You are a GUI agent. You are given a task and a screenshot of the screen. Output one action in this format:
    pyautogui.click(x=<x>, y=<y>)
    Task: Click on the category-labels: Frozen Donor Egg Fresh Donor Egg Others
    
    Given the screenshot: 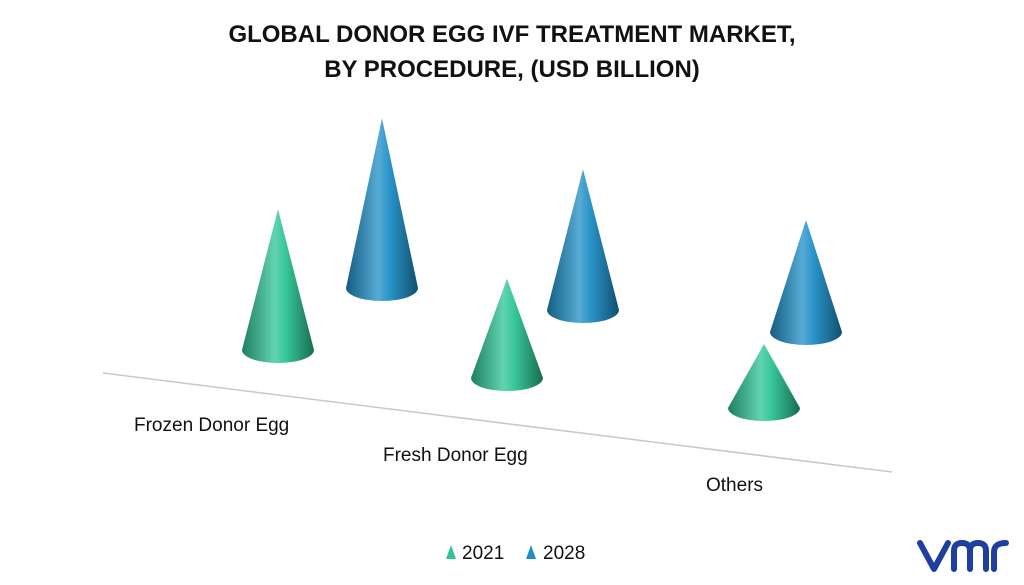 What is the action you would take?
    pyautogui.click(x=448, y=455)
    